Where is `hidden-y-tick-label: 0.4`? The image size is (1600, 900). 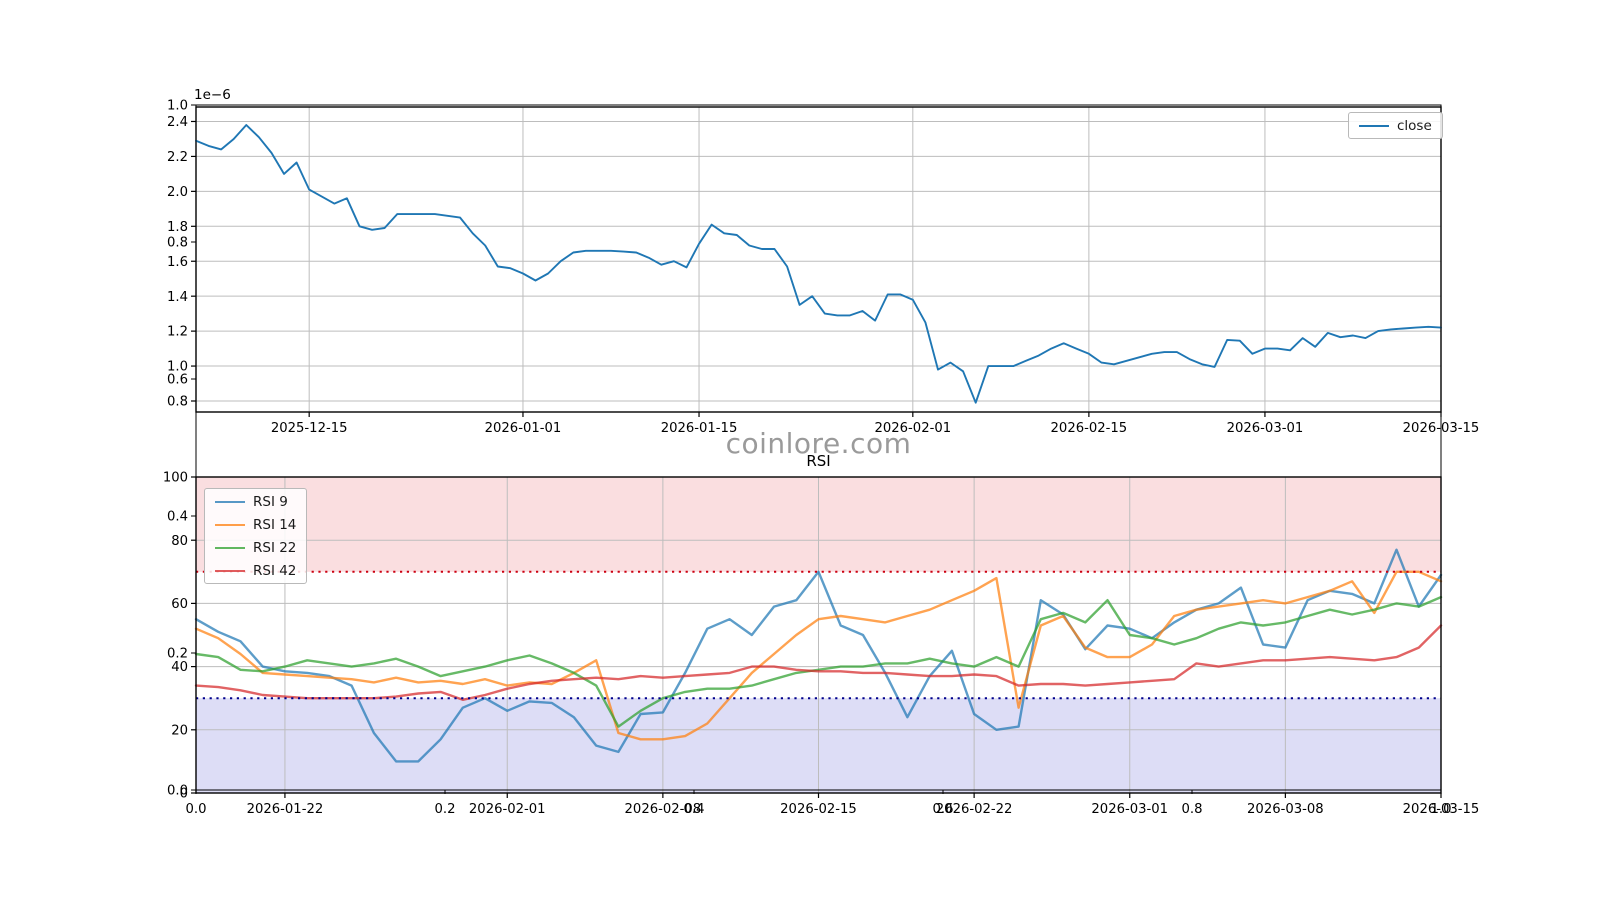
hidden-y-tick-label: 0.4 is located at coordinates (177, 517).